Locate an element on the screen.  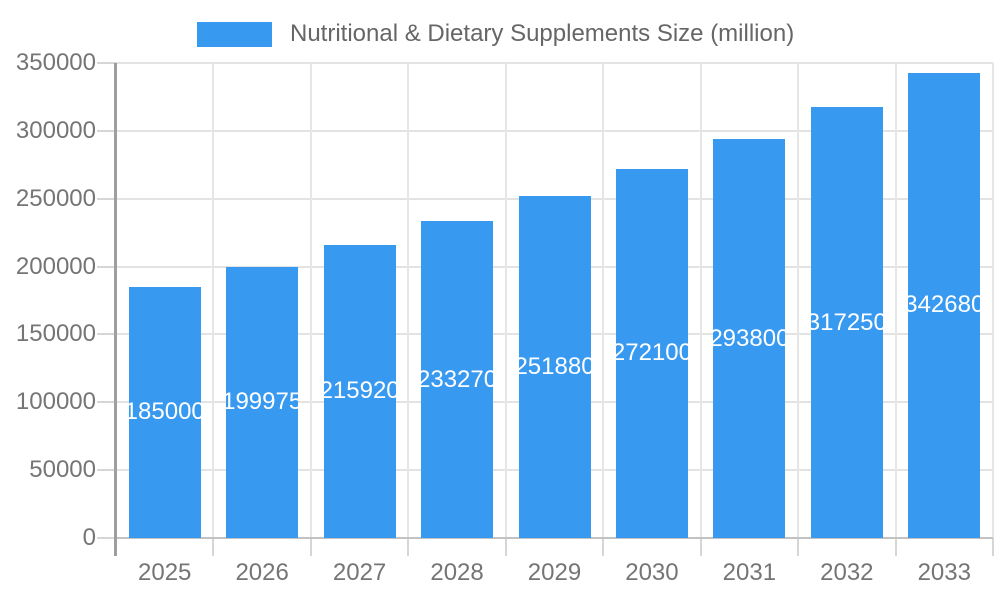
bar-value-label: 342680 is located at coordinates (944, 305).